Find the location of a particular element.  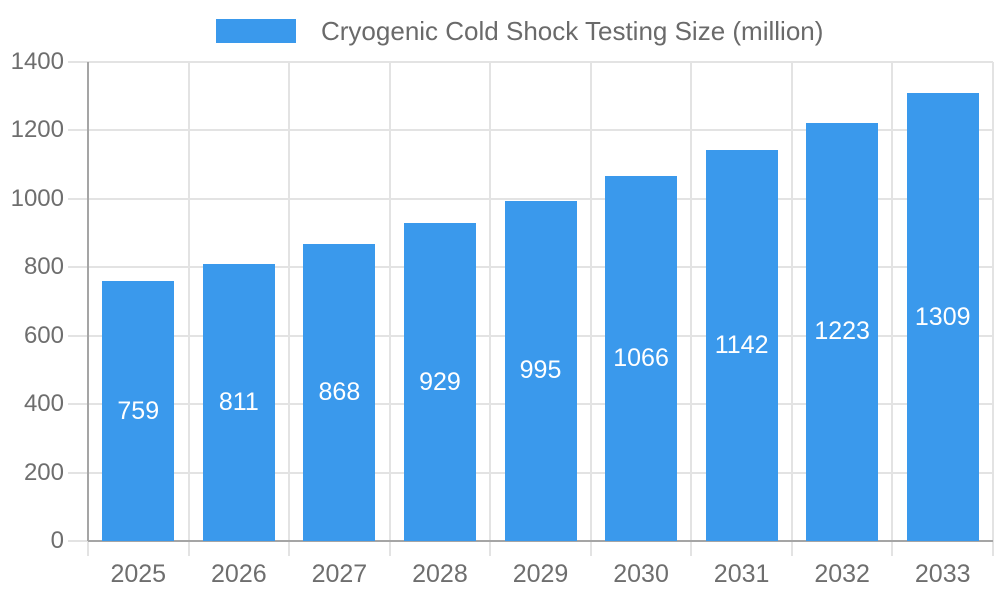

bar: 759 is located at coordinates (138, 411).